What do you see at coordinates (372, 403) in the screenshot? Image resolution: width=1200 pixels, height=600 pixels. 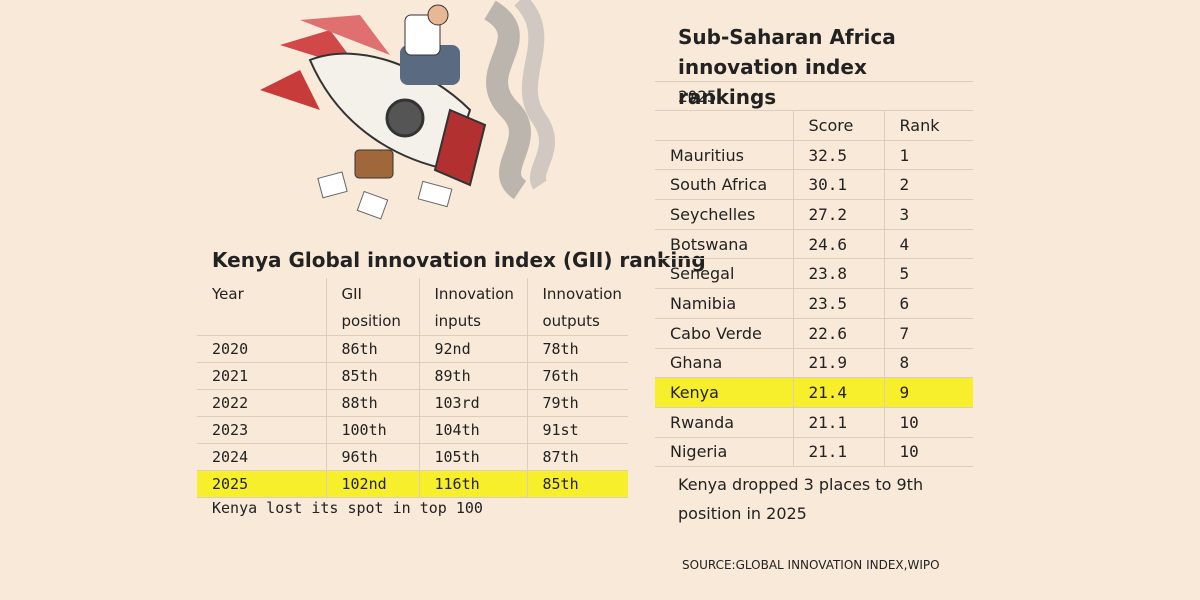 I see `cell: 88th` at bounding box center [372, 403].